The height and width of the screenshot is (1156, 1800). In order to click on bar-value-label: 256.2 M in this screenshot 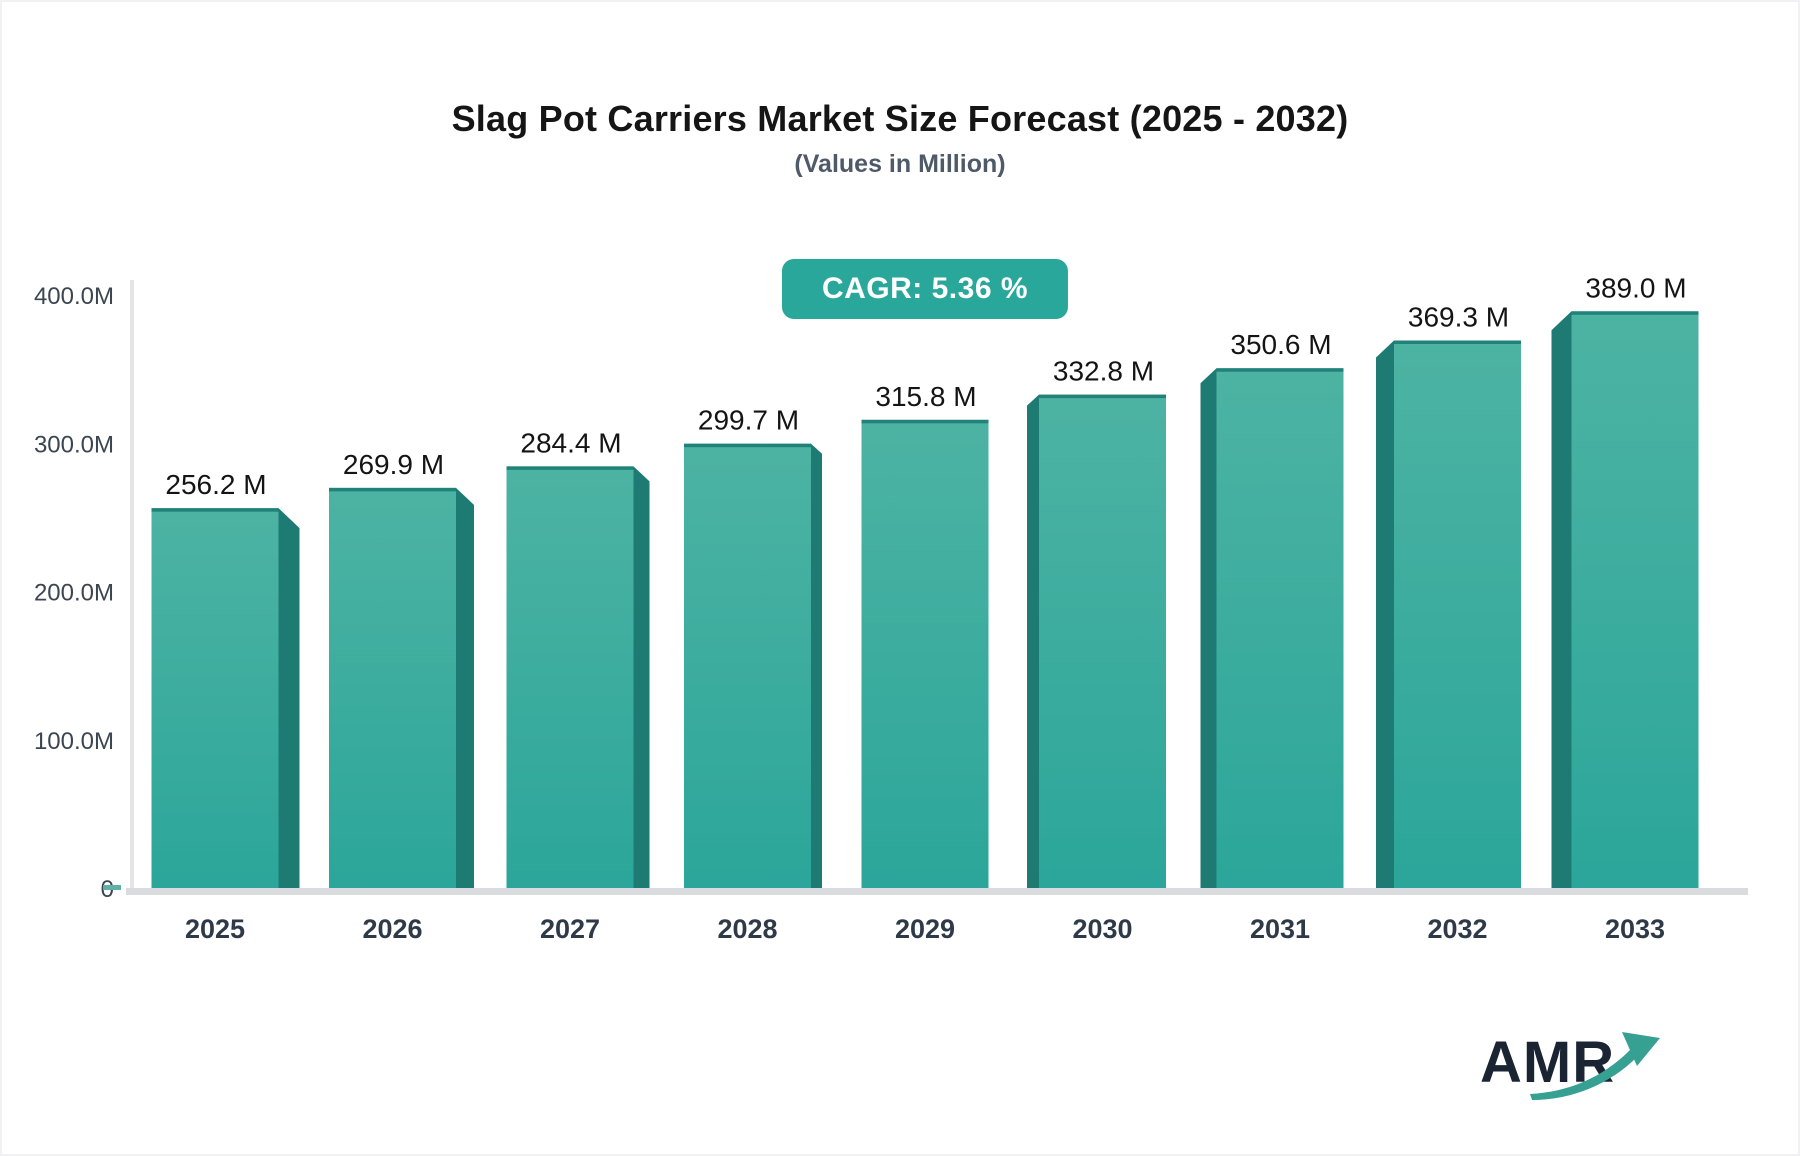, I will do `click(215, 484)`.